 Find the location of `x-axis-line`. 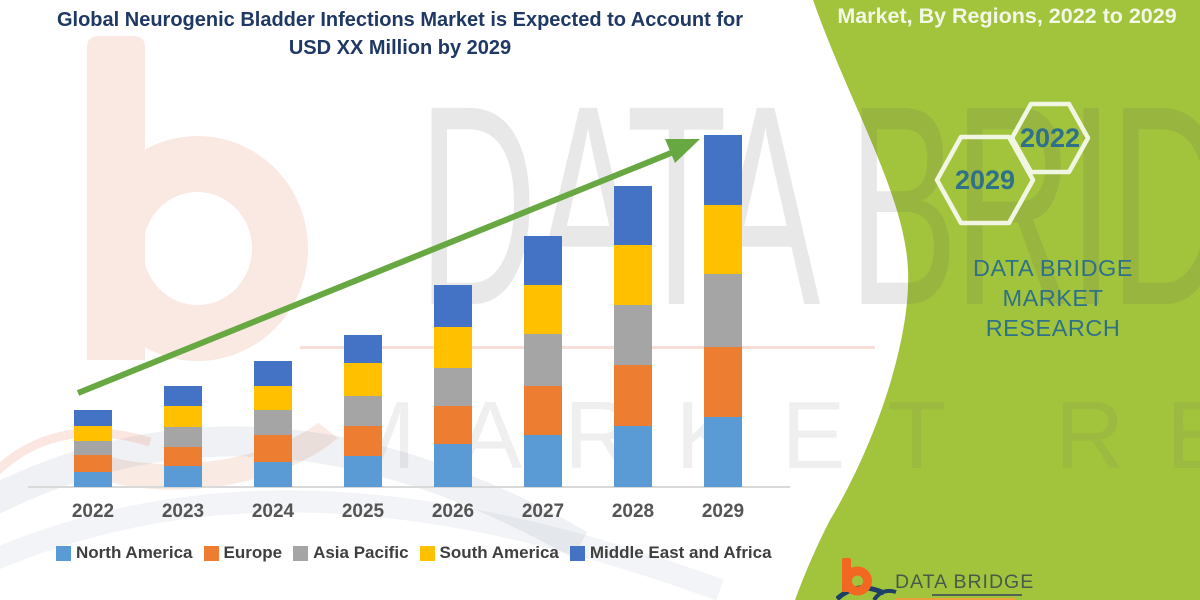

x-axis-line is located at coordinates (409, 487).